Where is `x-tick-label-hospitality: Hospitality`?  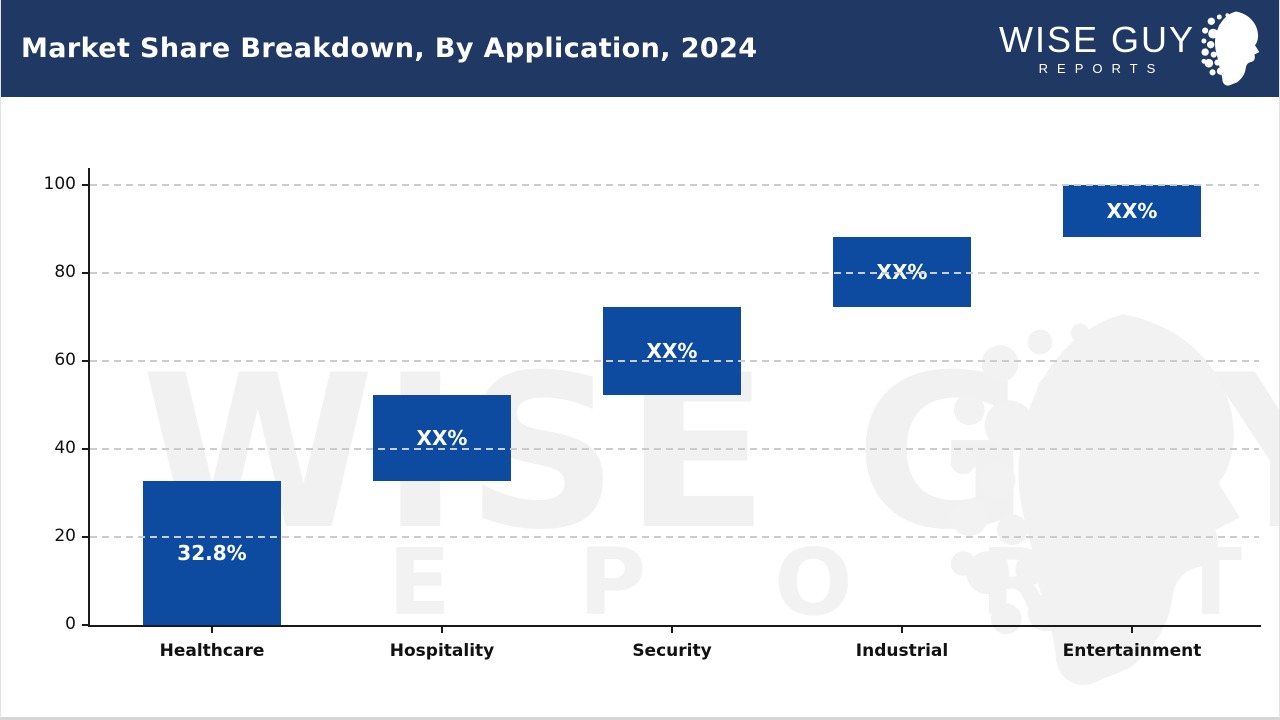
x-tick-label-hospitality: Hospitality is located at coordinates (442, 651).